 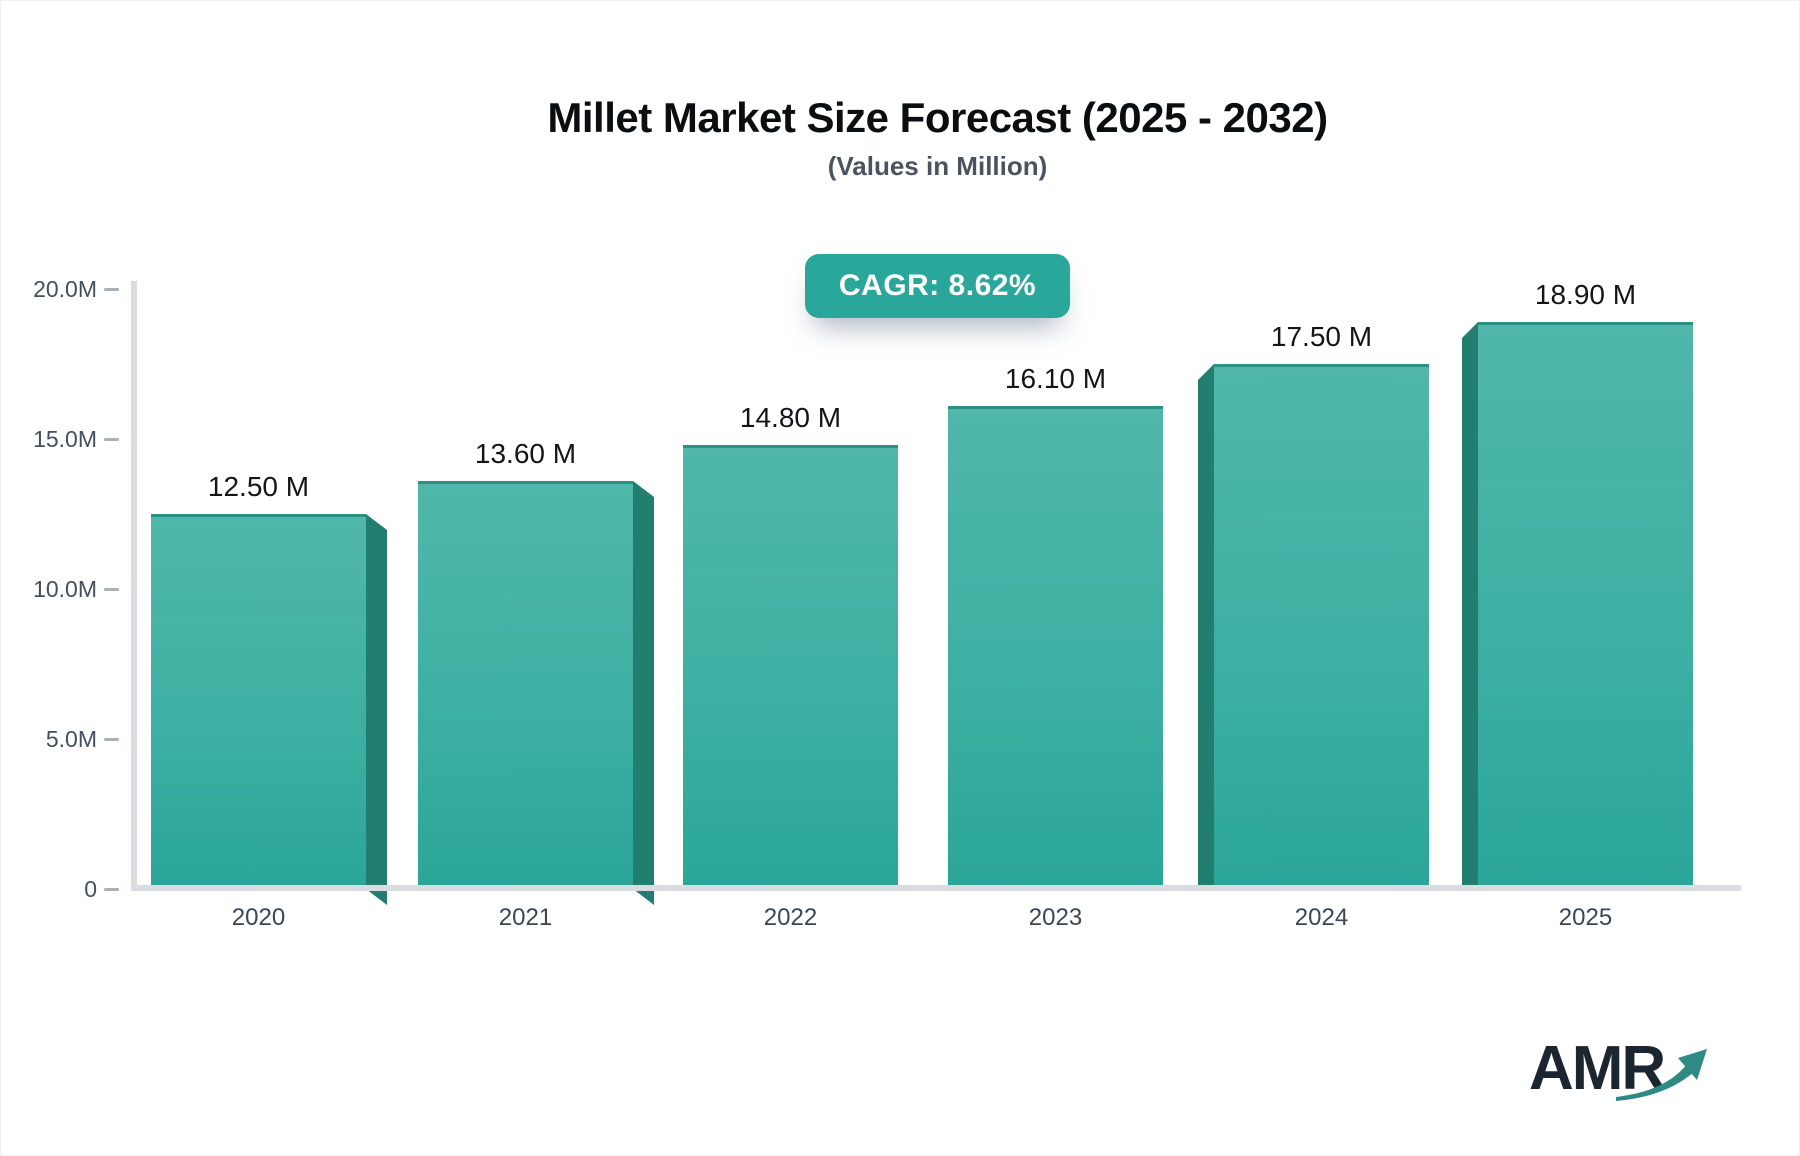 I want to click on x-tick-label: 2024, so click(x=1321, y=917).